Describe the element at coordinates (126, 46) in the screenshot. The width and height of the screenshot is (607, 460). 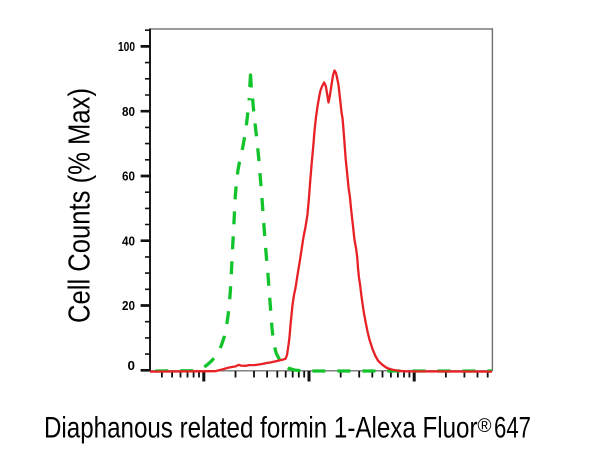
I see `svg-text: 100` at that location.